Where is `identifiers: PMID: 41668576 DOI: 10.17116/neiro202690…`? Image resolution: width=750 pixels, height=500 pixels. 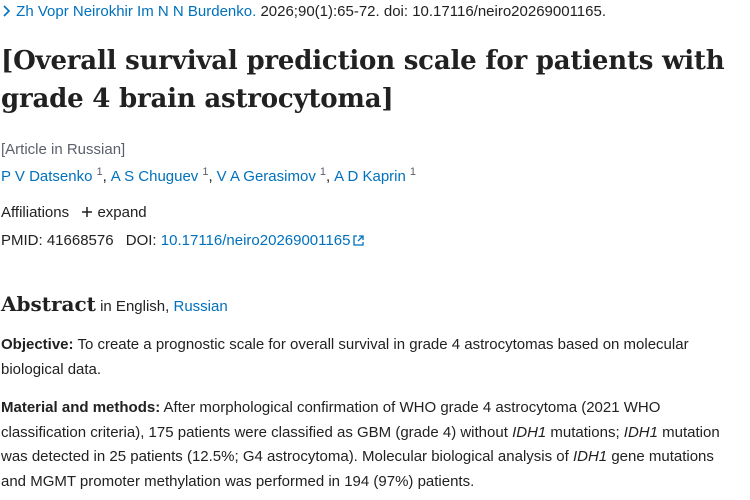 identifiers: PMID: 41668576 DOI: 10.17116/neiro202690… is located at coordinates (183, 240).